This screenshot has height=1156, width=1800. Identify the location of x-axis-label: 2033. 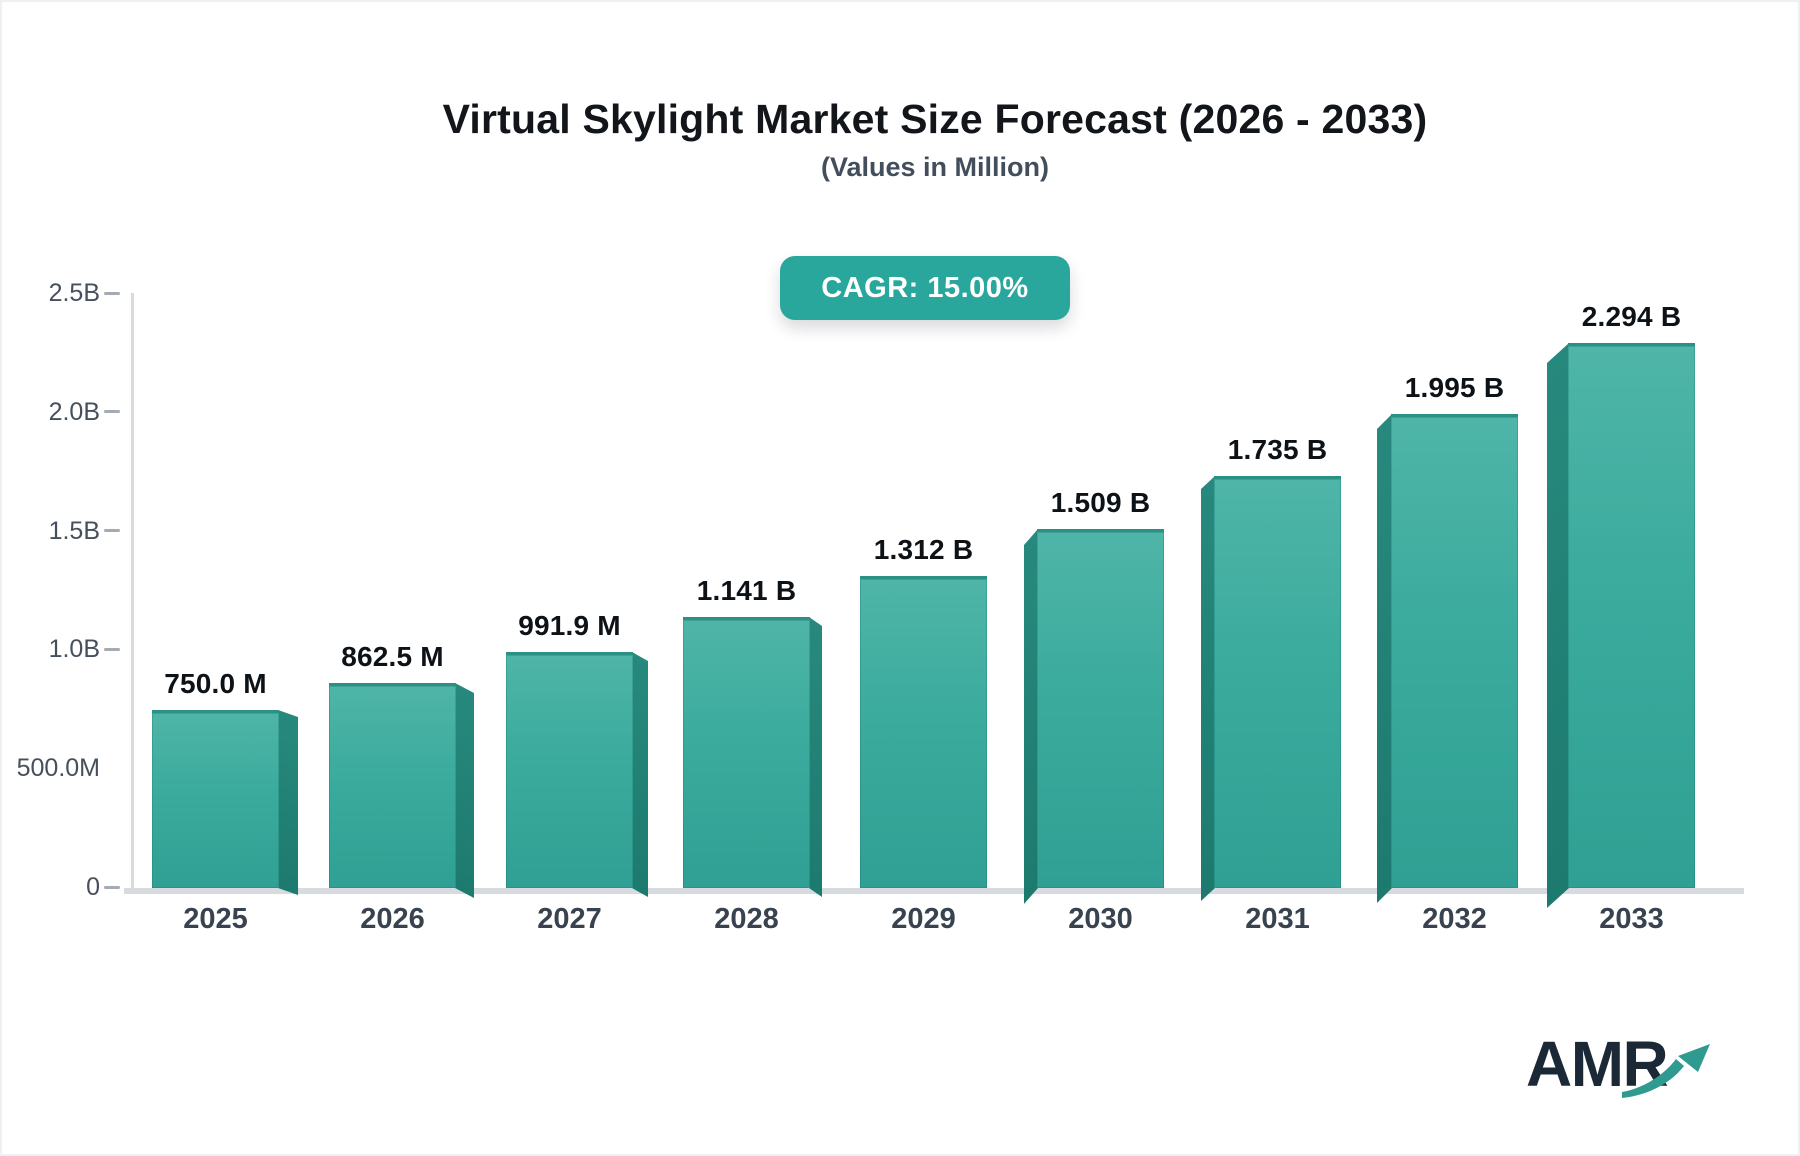
(1631, 919).